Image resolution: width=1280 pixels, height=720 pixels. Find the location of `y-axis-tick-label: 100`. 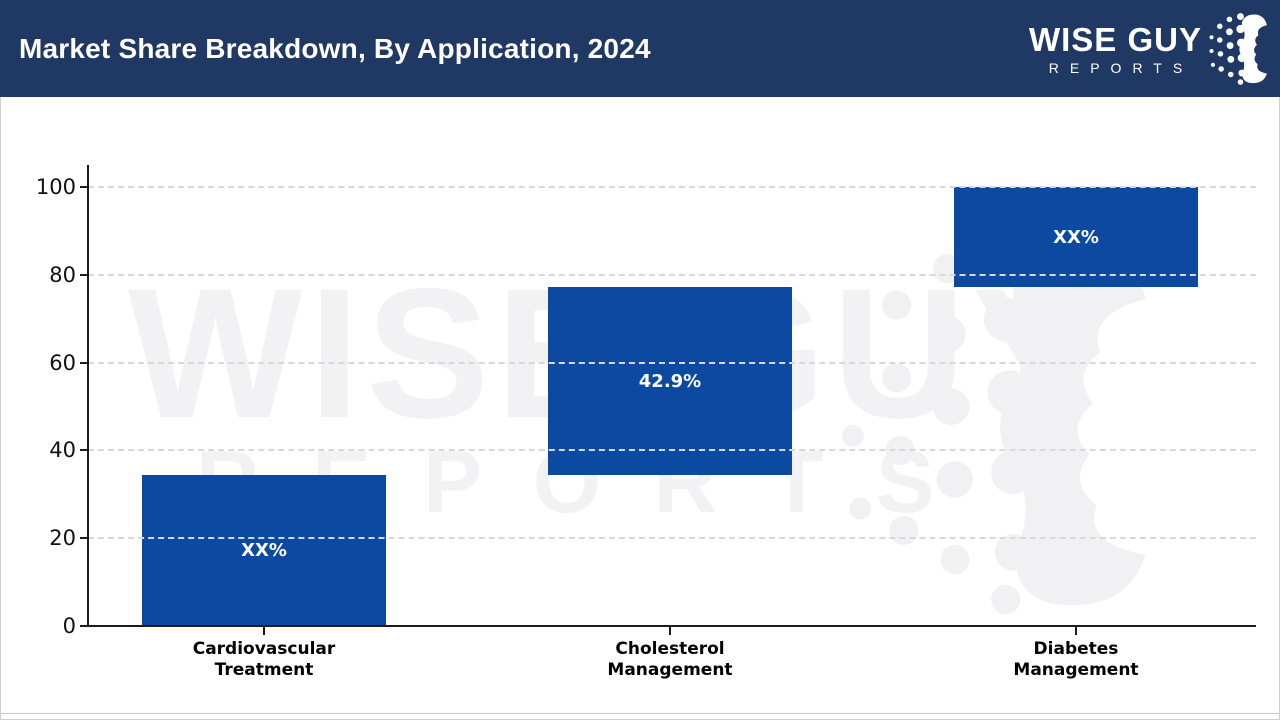

y-axis-tick-label: 100 is located at coordinates (55, 187).